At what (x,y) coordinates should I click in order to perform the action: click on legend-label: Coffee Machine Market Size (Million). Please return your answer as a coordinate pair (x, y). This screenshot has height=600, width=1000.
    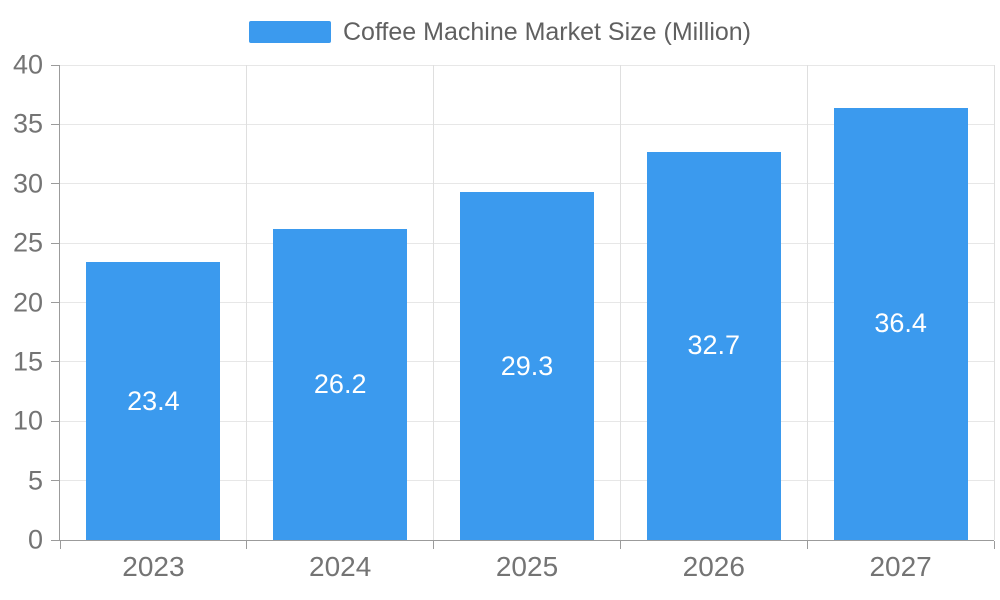
    Looking at the image, I should click on (547, 31).